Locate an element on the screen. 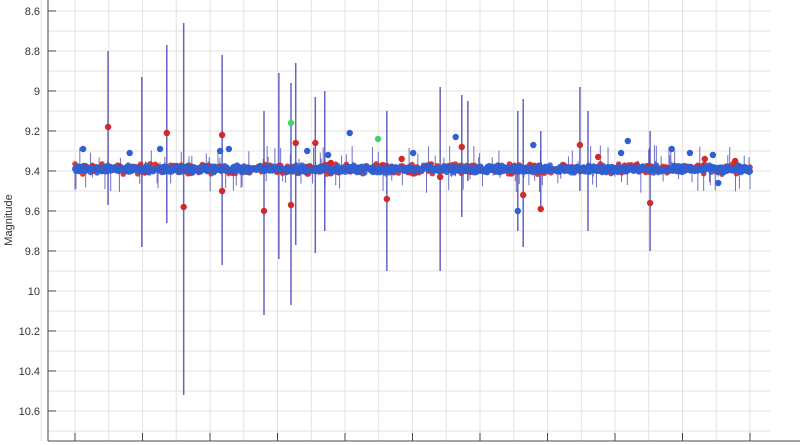 The width and height of the screenshot is (800, 445). y-tick-label: 9.8 is located at coordinates (32, 252).